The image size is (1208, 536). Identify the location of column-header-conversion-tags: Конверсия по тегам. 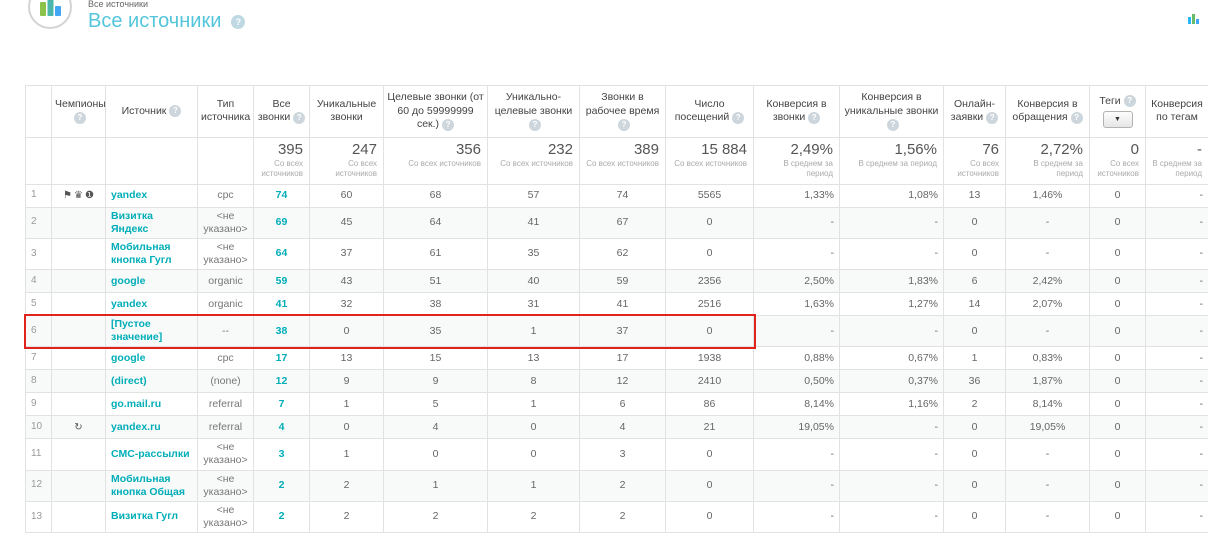
(1176, 111).